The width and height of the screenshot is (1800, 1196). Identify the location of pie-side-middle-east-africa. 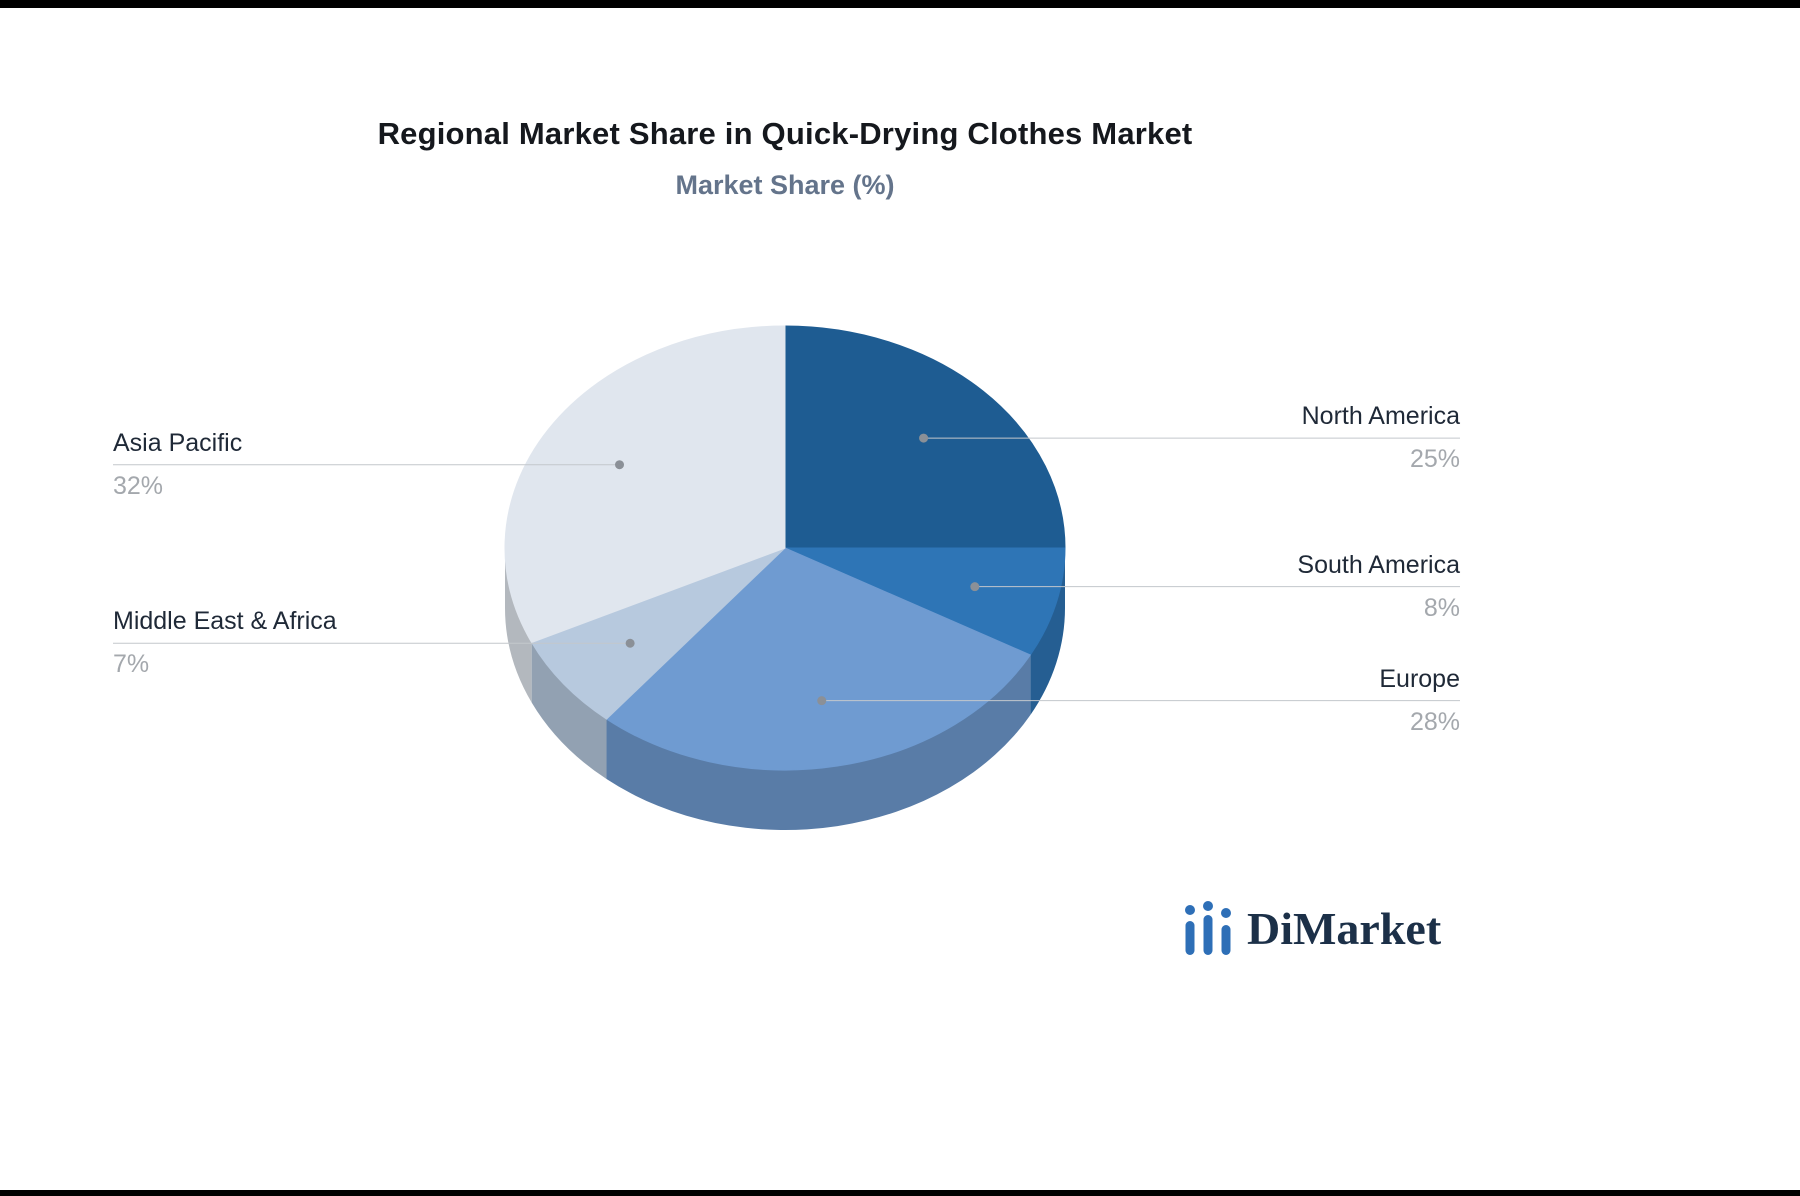
(569, 711).